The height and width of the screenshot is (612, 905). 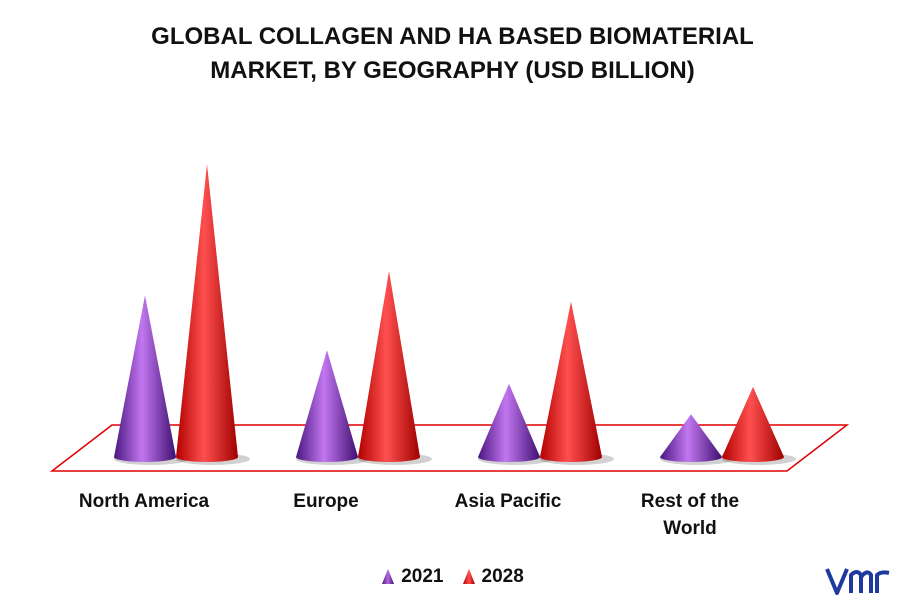 I want to click on x-tick-label: Asia Pacific, so click(x=508, y=501).